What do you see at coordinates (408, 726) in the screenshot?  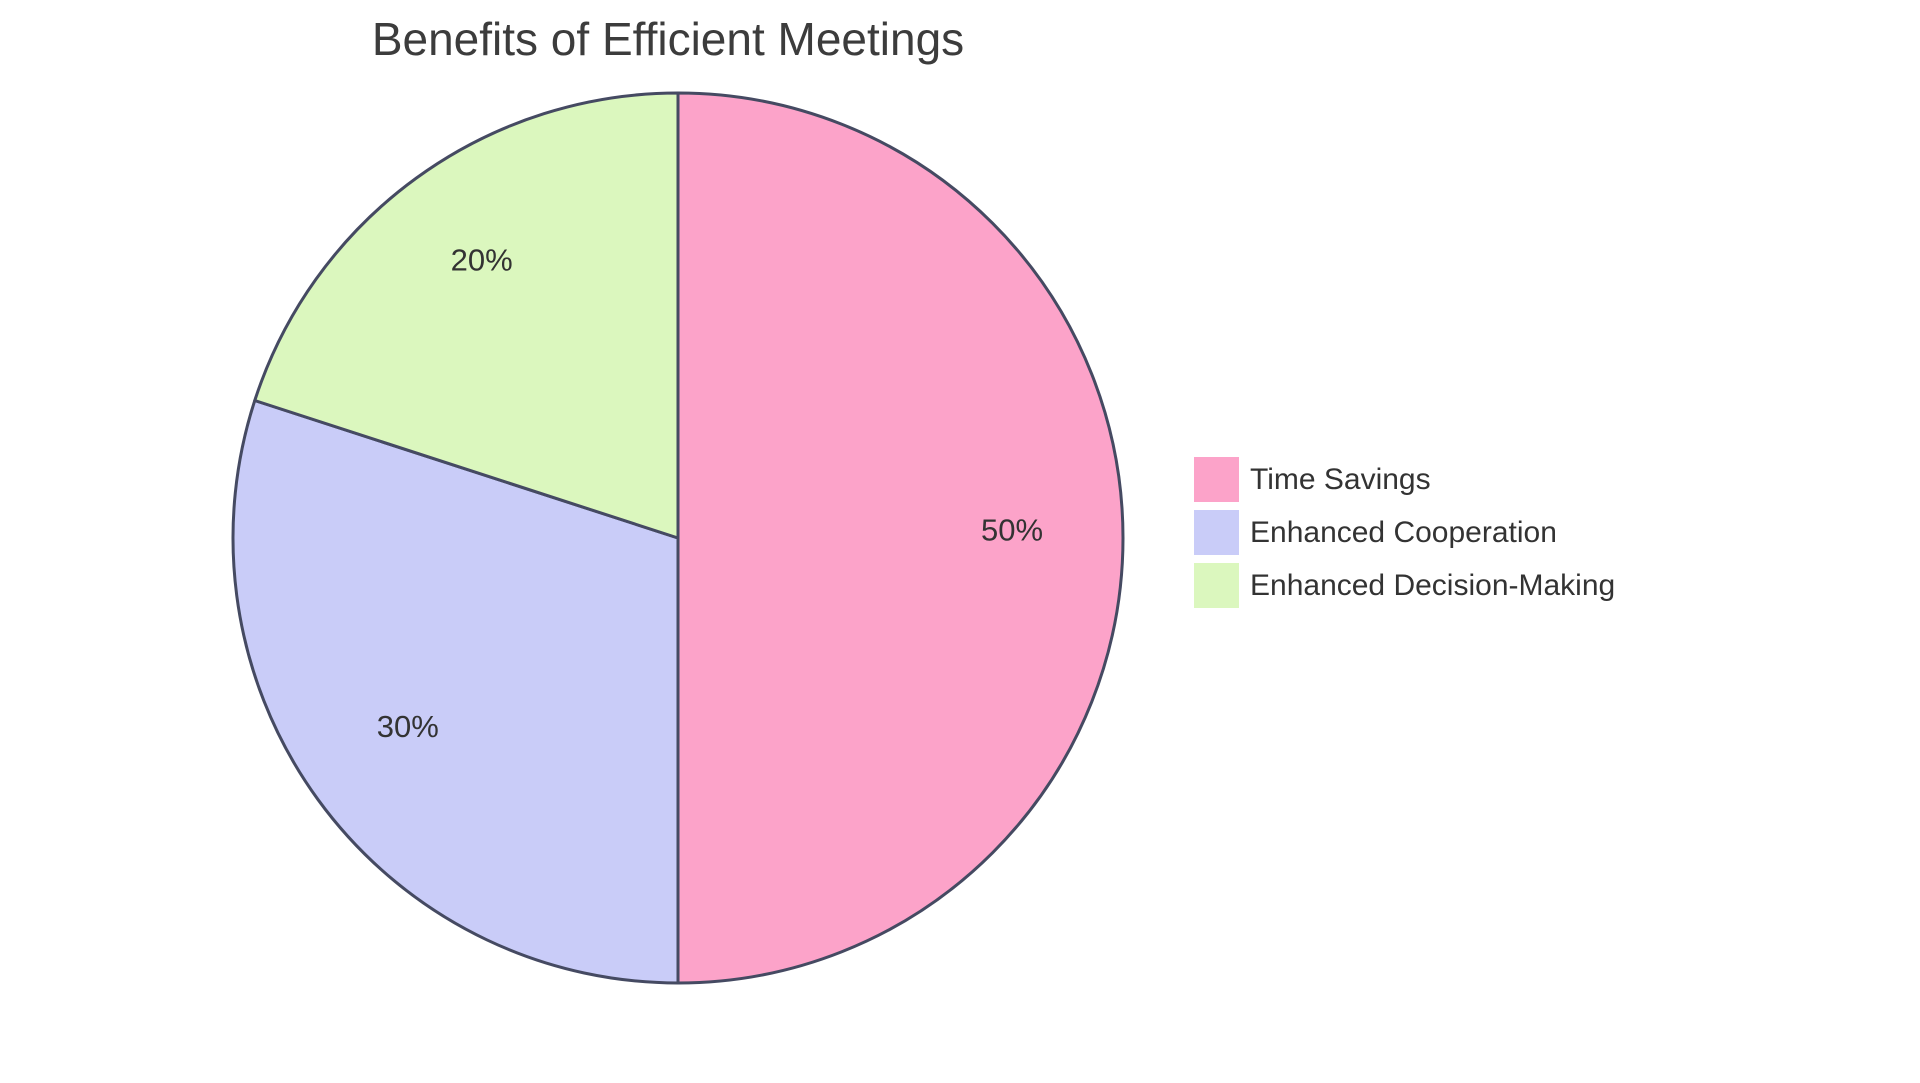 I see `slice-percent-label-enhanced-cooperation: 30%` at bounding box center [408, 726].